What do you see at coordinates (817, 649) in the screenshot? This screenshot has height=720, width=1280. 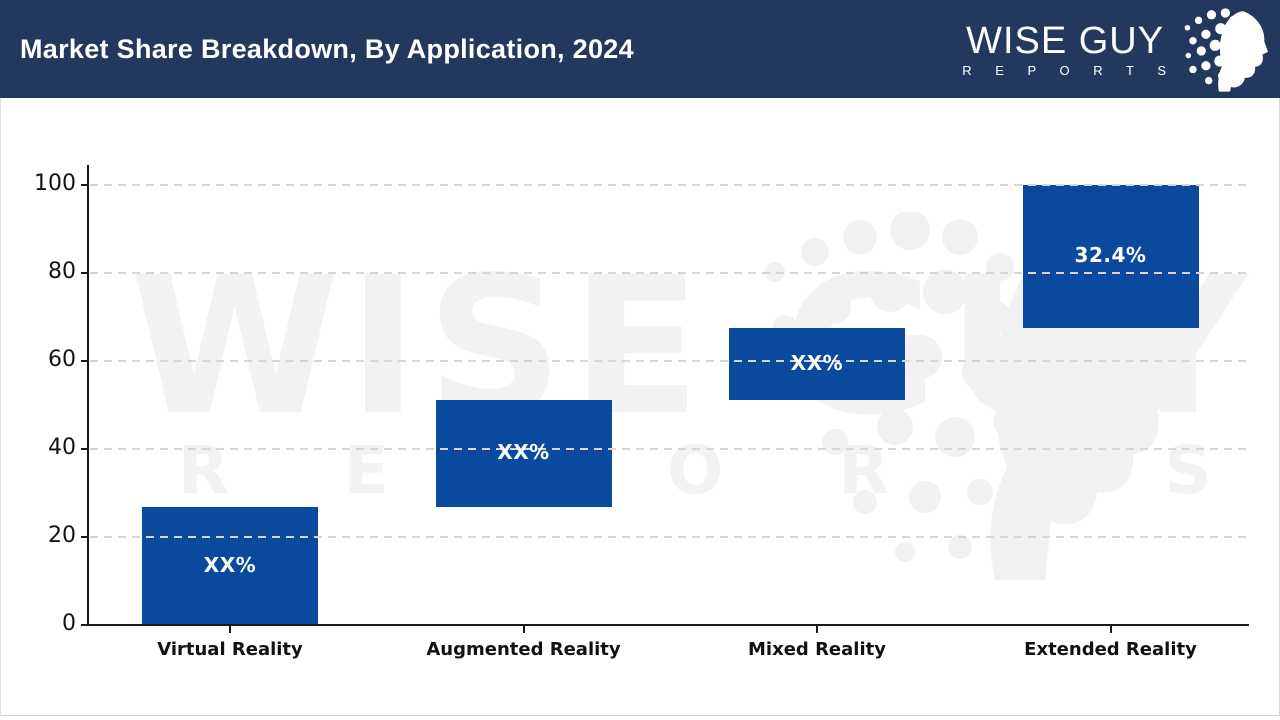 I see `x-axis-label: Mixed Reality` at bounding box center [817, 649].